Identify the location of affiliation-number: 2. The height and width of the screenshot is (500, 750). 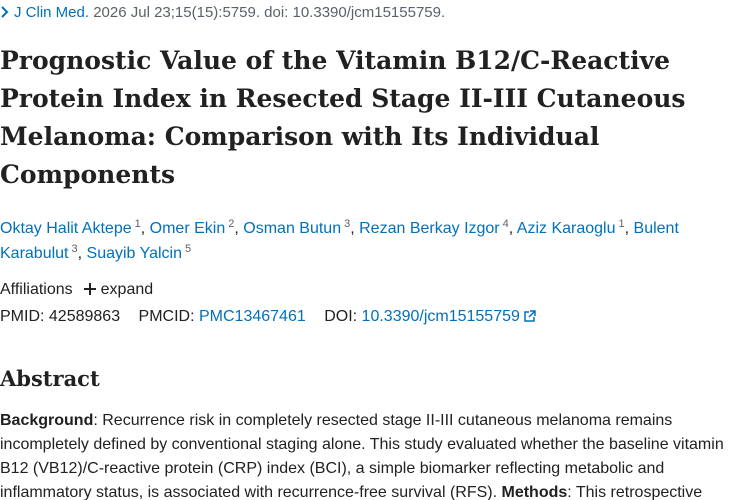
(231, 224).